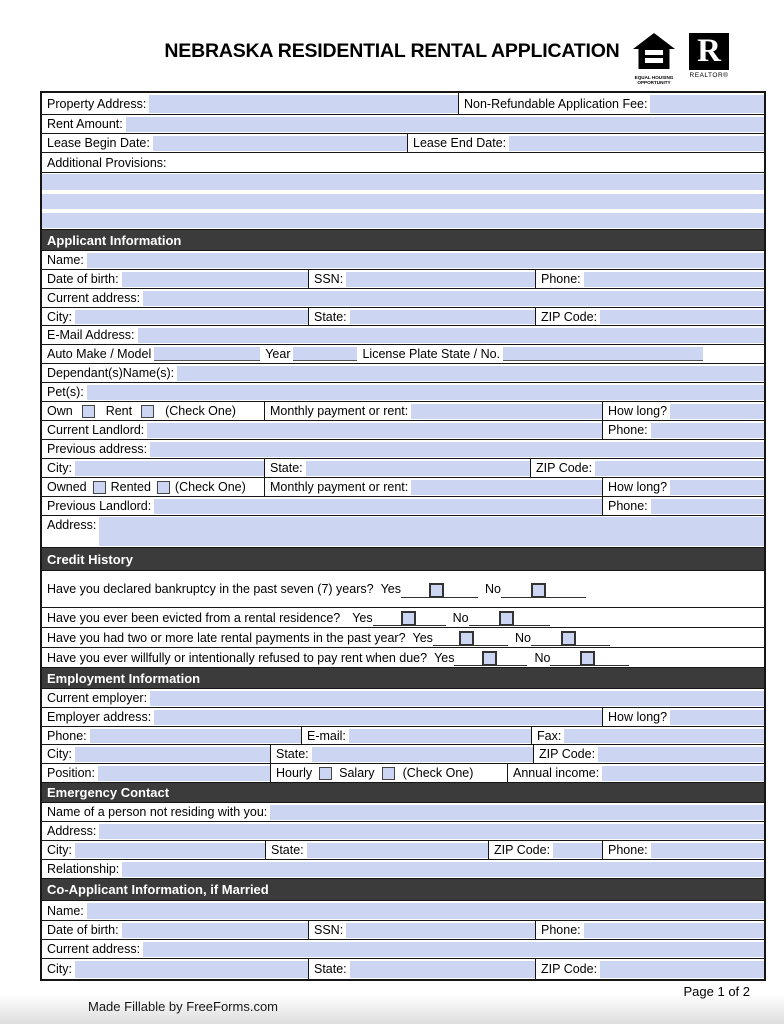 The width and height of the screenshot is (784, 1024). I want to click on applicant-state-input, so click(442, 316).